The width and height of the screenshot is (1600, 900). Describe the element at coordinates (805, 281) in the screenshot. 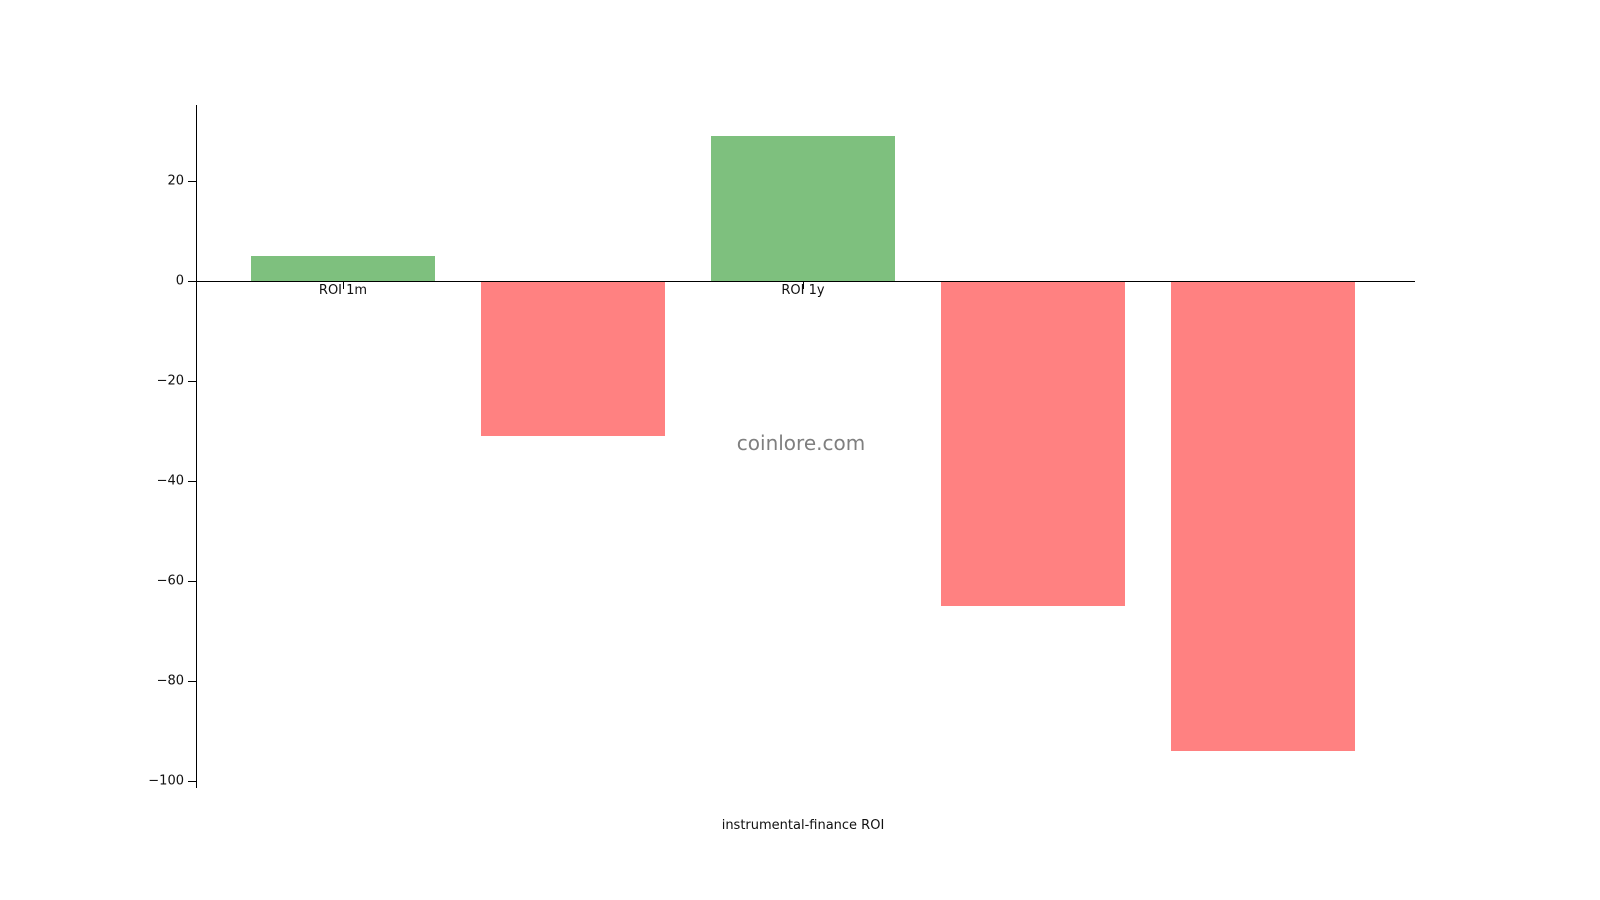

I see `x-axis-line` at that location.